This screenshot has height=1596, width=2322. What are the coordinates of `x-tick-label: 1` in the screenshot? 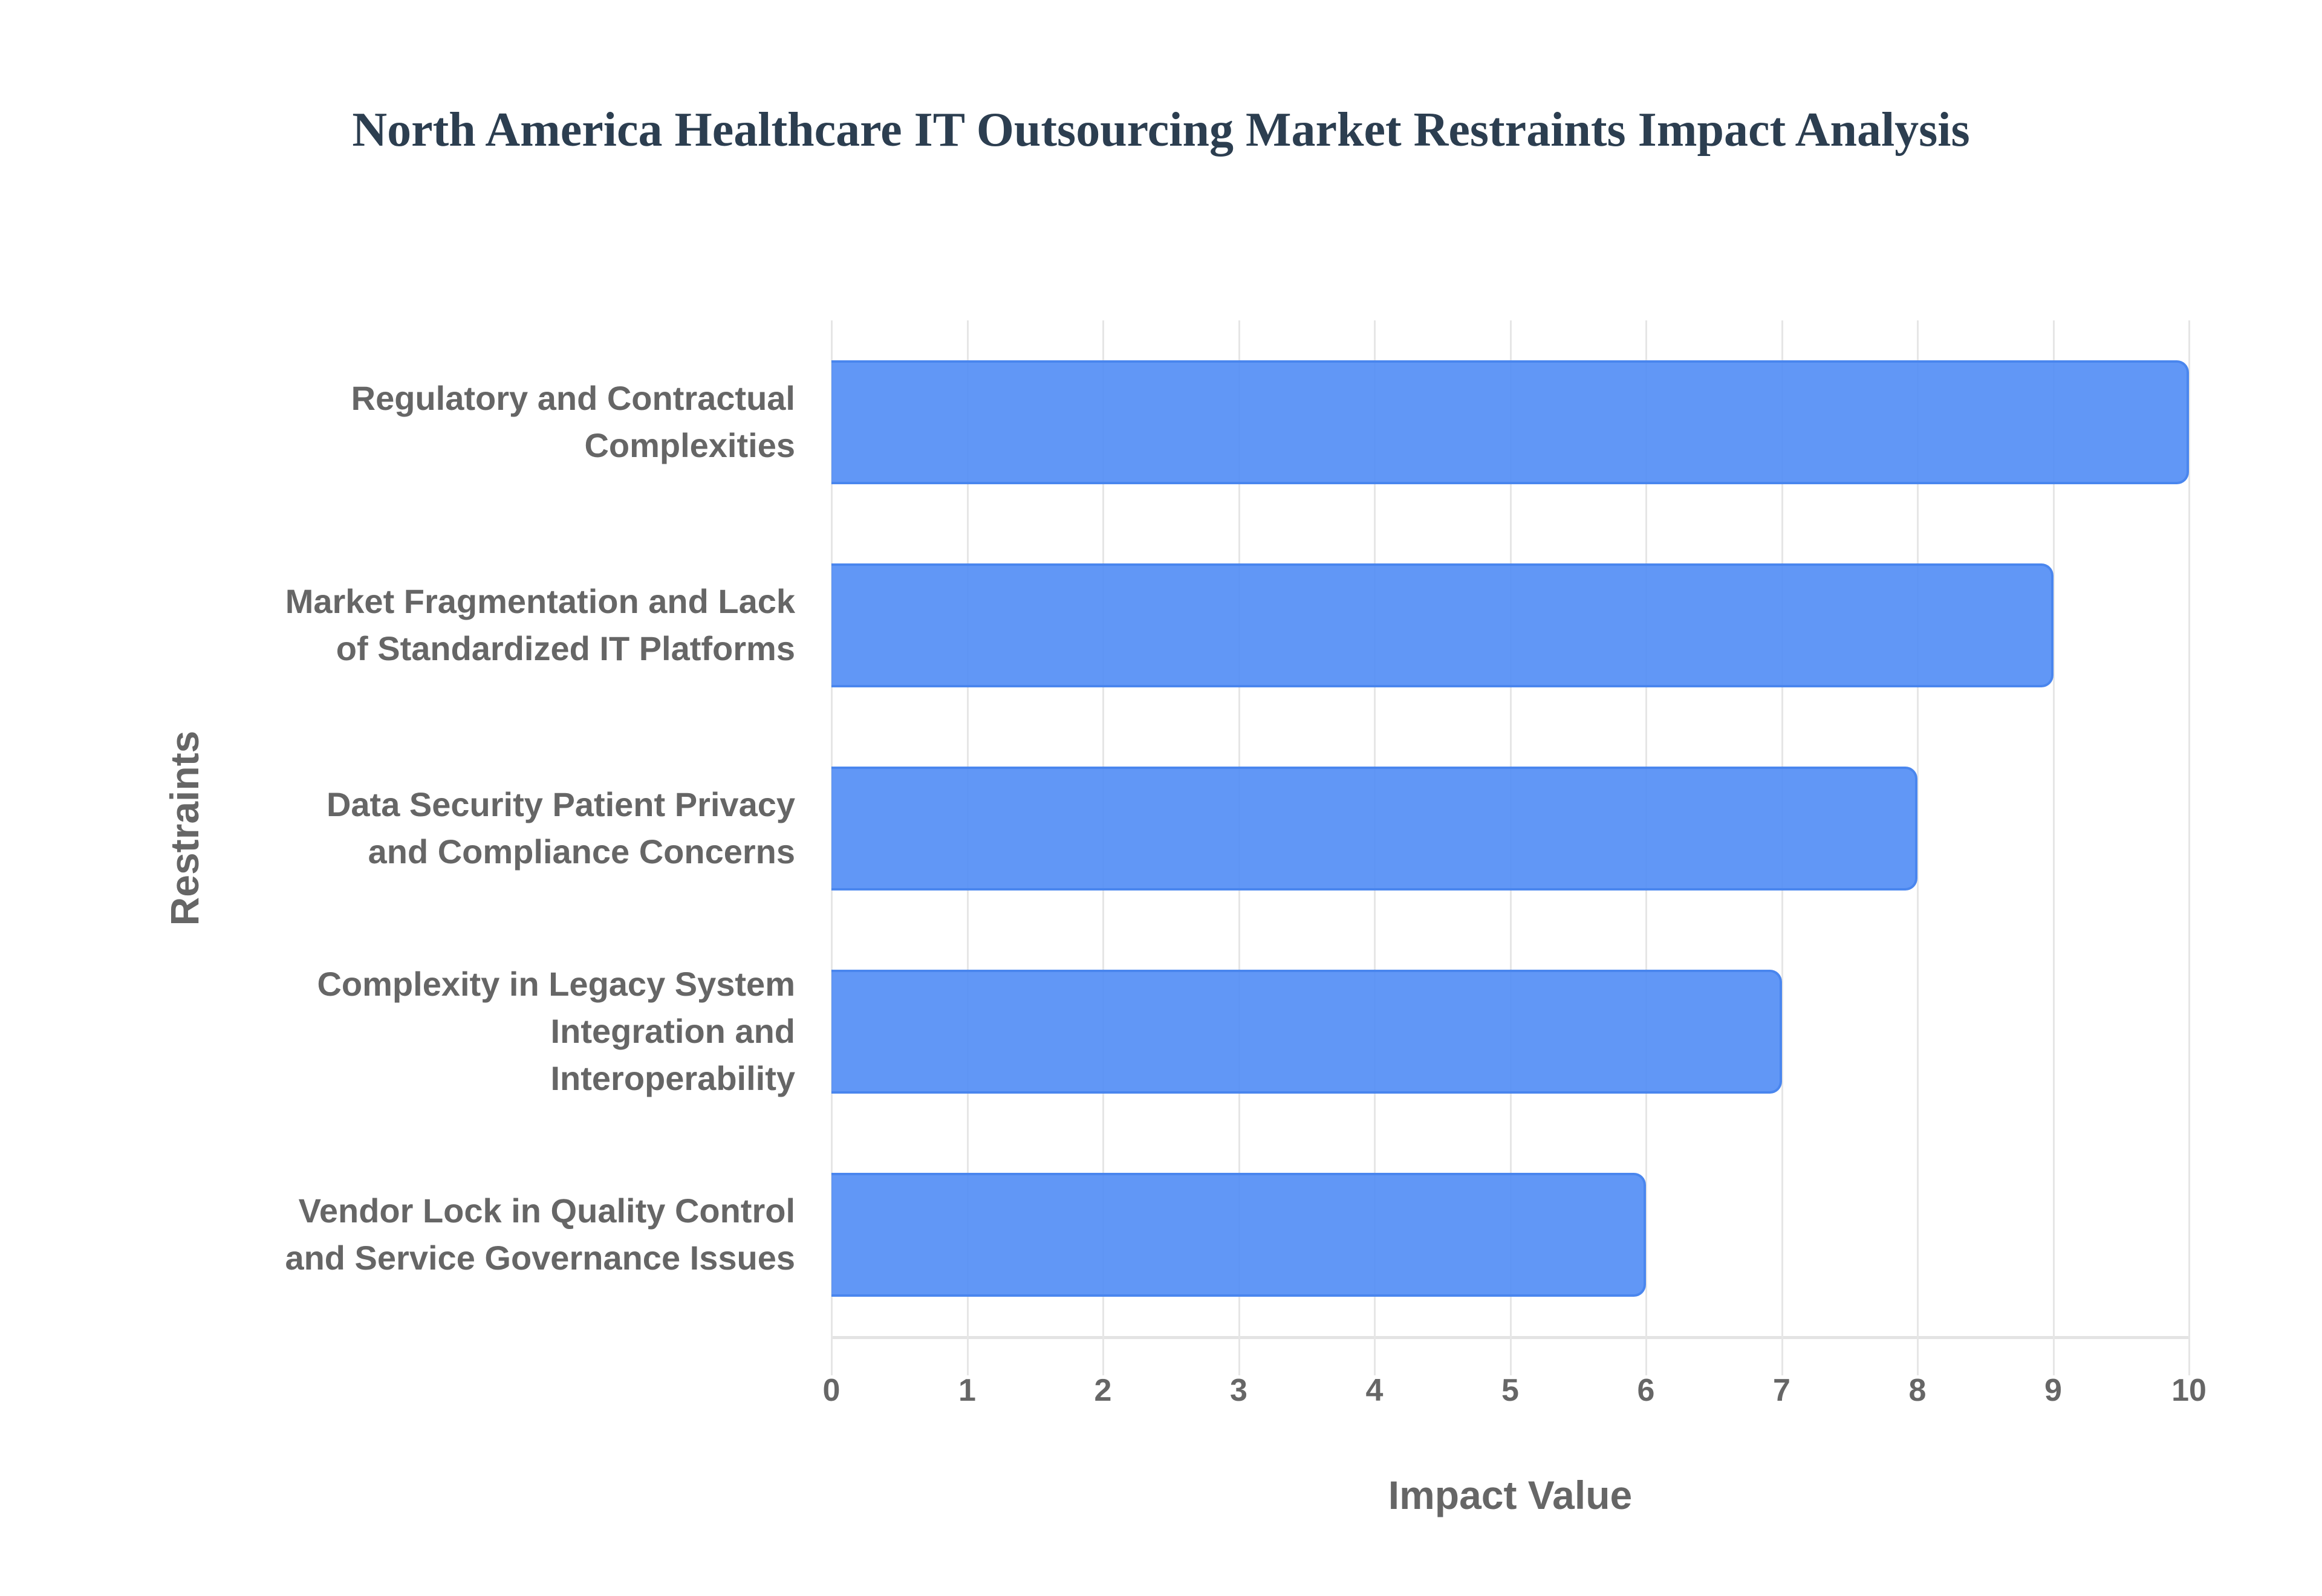 It's located at (967, 1390).